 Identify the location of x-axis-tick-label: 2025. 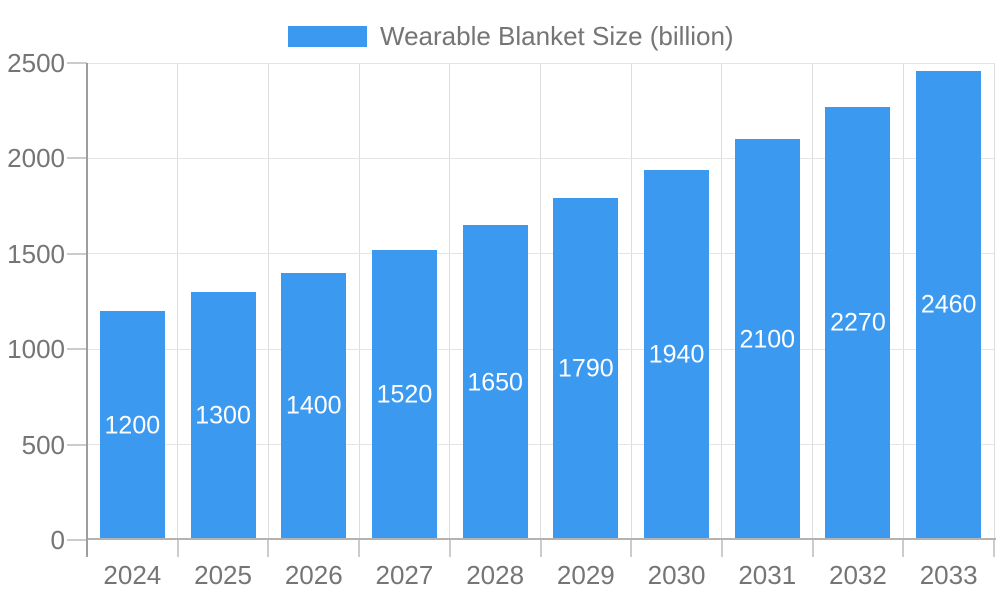
(223, 575).